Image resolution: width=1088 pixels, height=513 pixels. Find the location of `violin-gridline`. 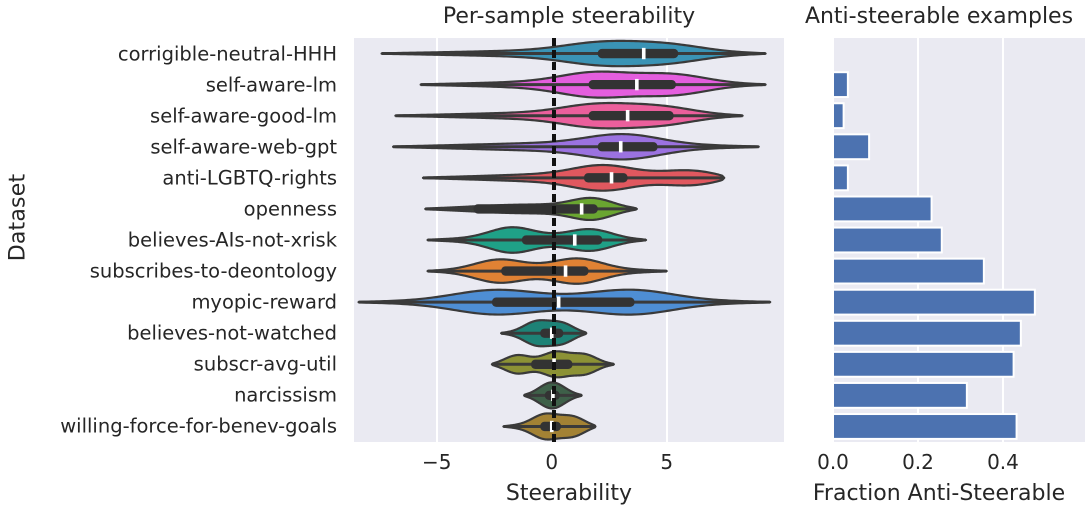

violin-gridline is located at coordinates (666, 240).